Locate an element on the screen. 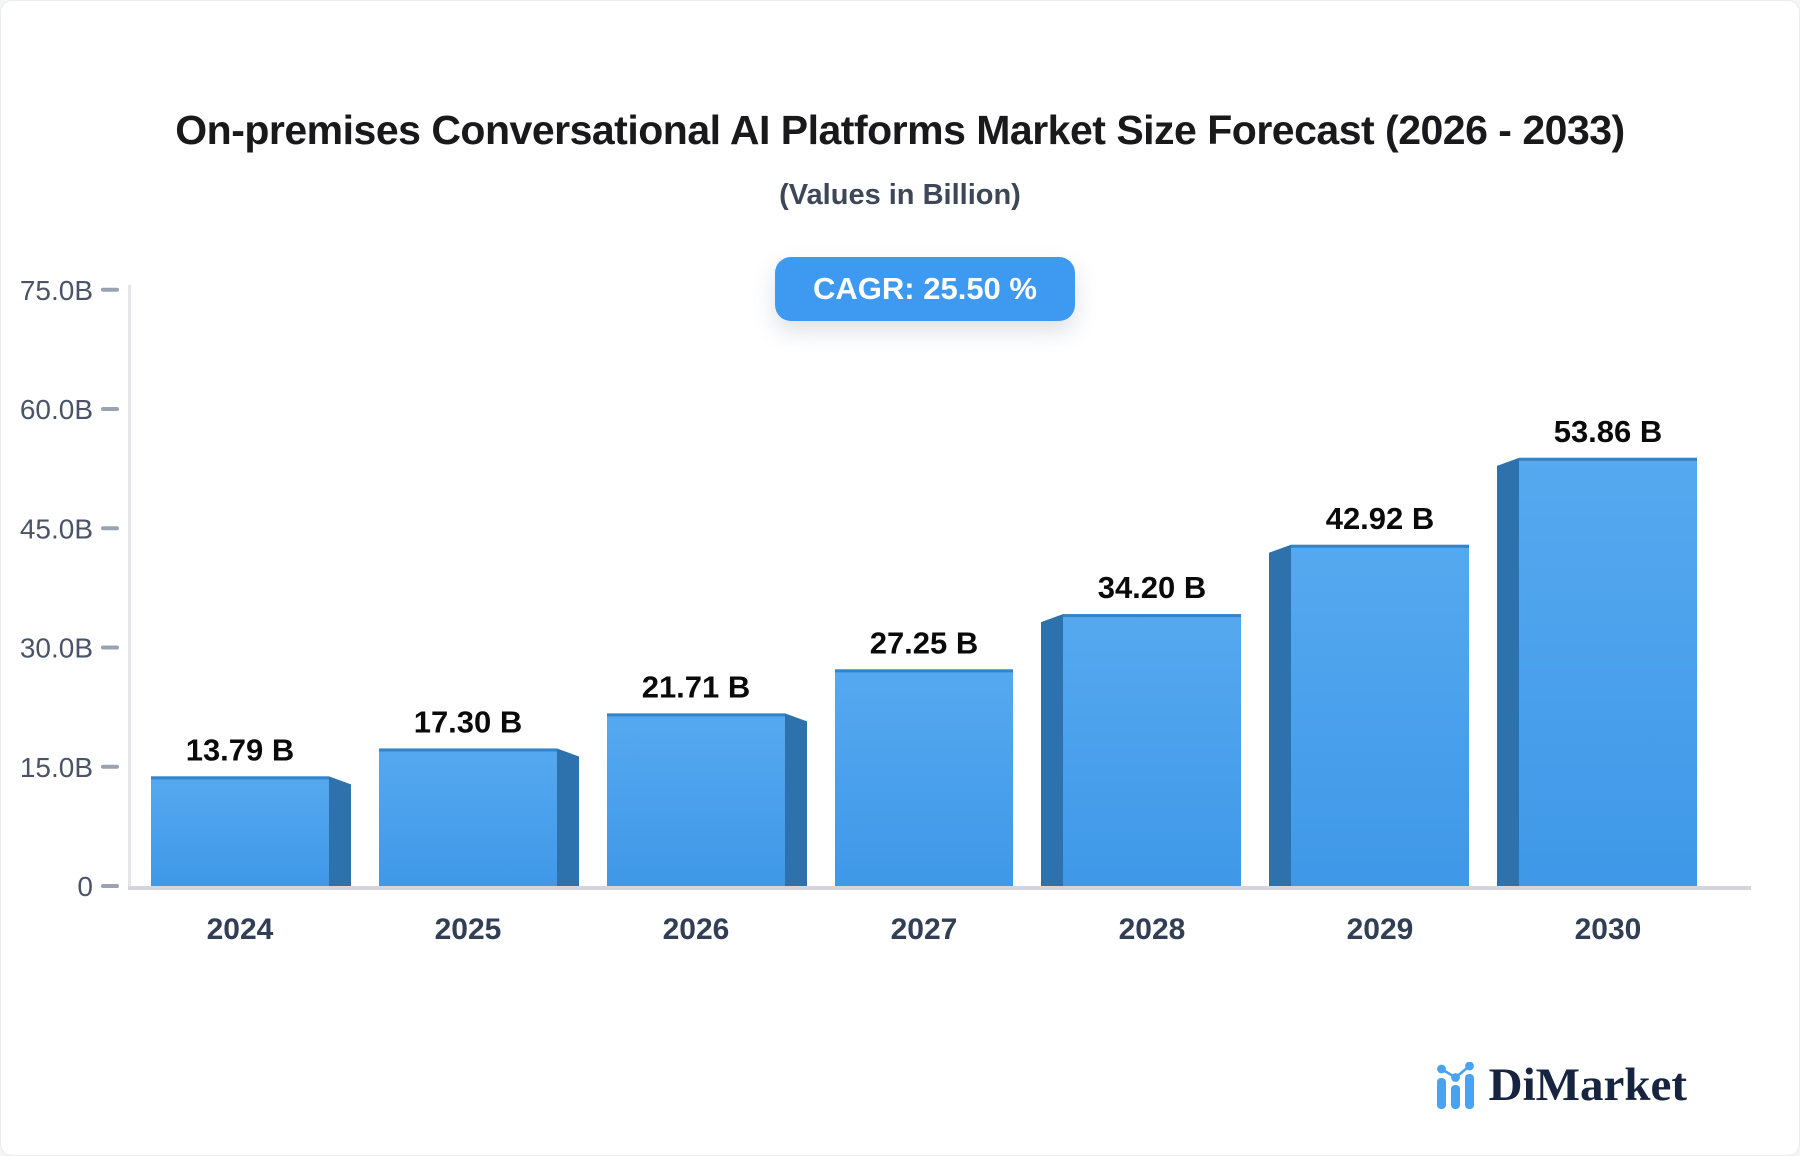 This screenshot has width=1800, height=1156. bar-value-label: 13.79 B is located at coordinates (240, 749).